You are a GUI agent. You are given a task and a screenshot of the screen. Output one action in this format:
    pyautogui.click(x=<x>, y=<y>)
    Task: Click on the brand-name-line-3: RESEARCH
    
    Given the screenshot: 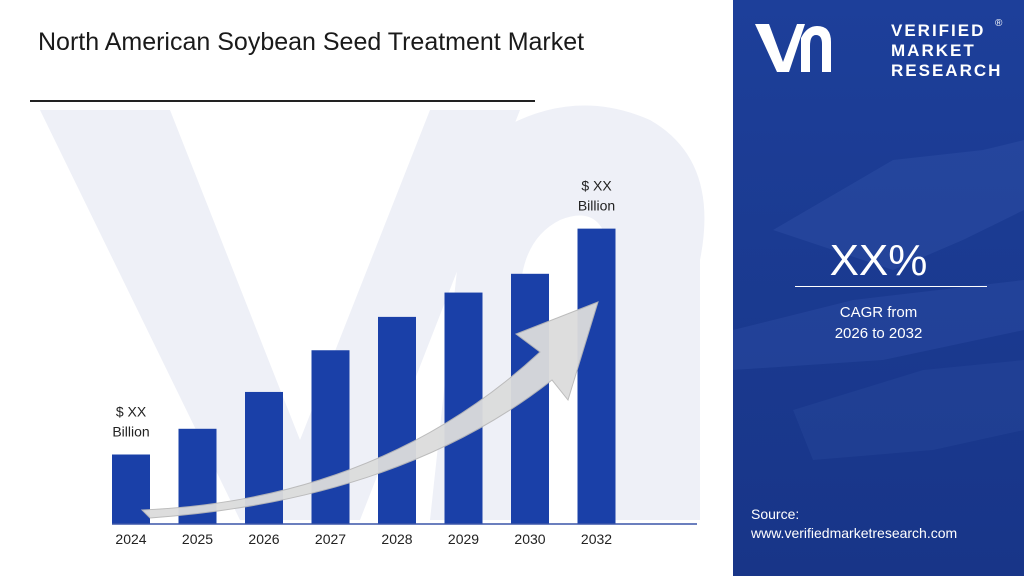 What is the action you would take?
    pyautogui.click(x=947, y=70)
    